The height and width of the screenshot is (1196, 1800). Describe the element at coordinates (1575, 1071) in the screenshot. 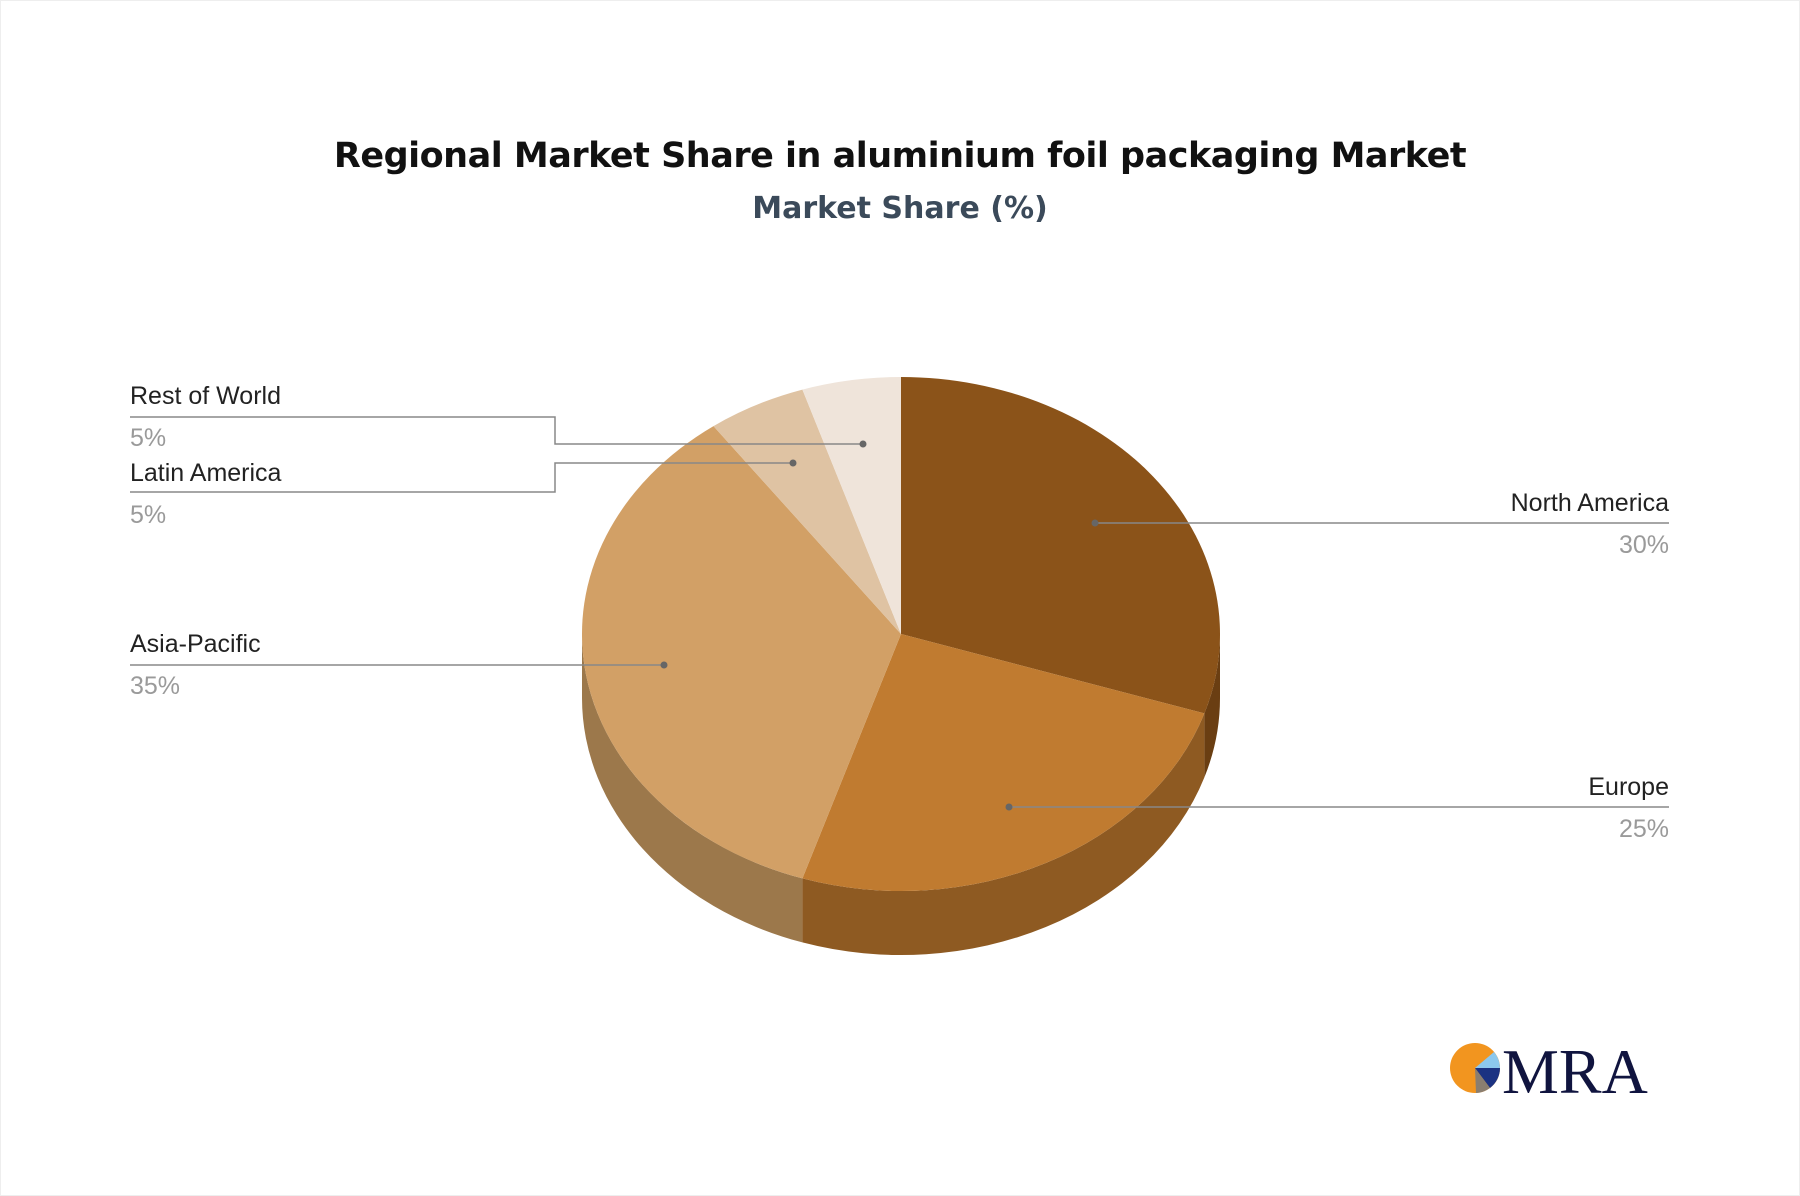

I see `logo-text: MRA` at that location.